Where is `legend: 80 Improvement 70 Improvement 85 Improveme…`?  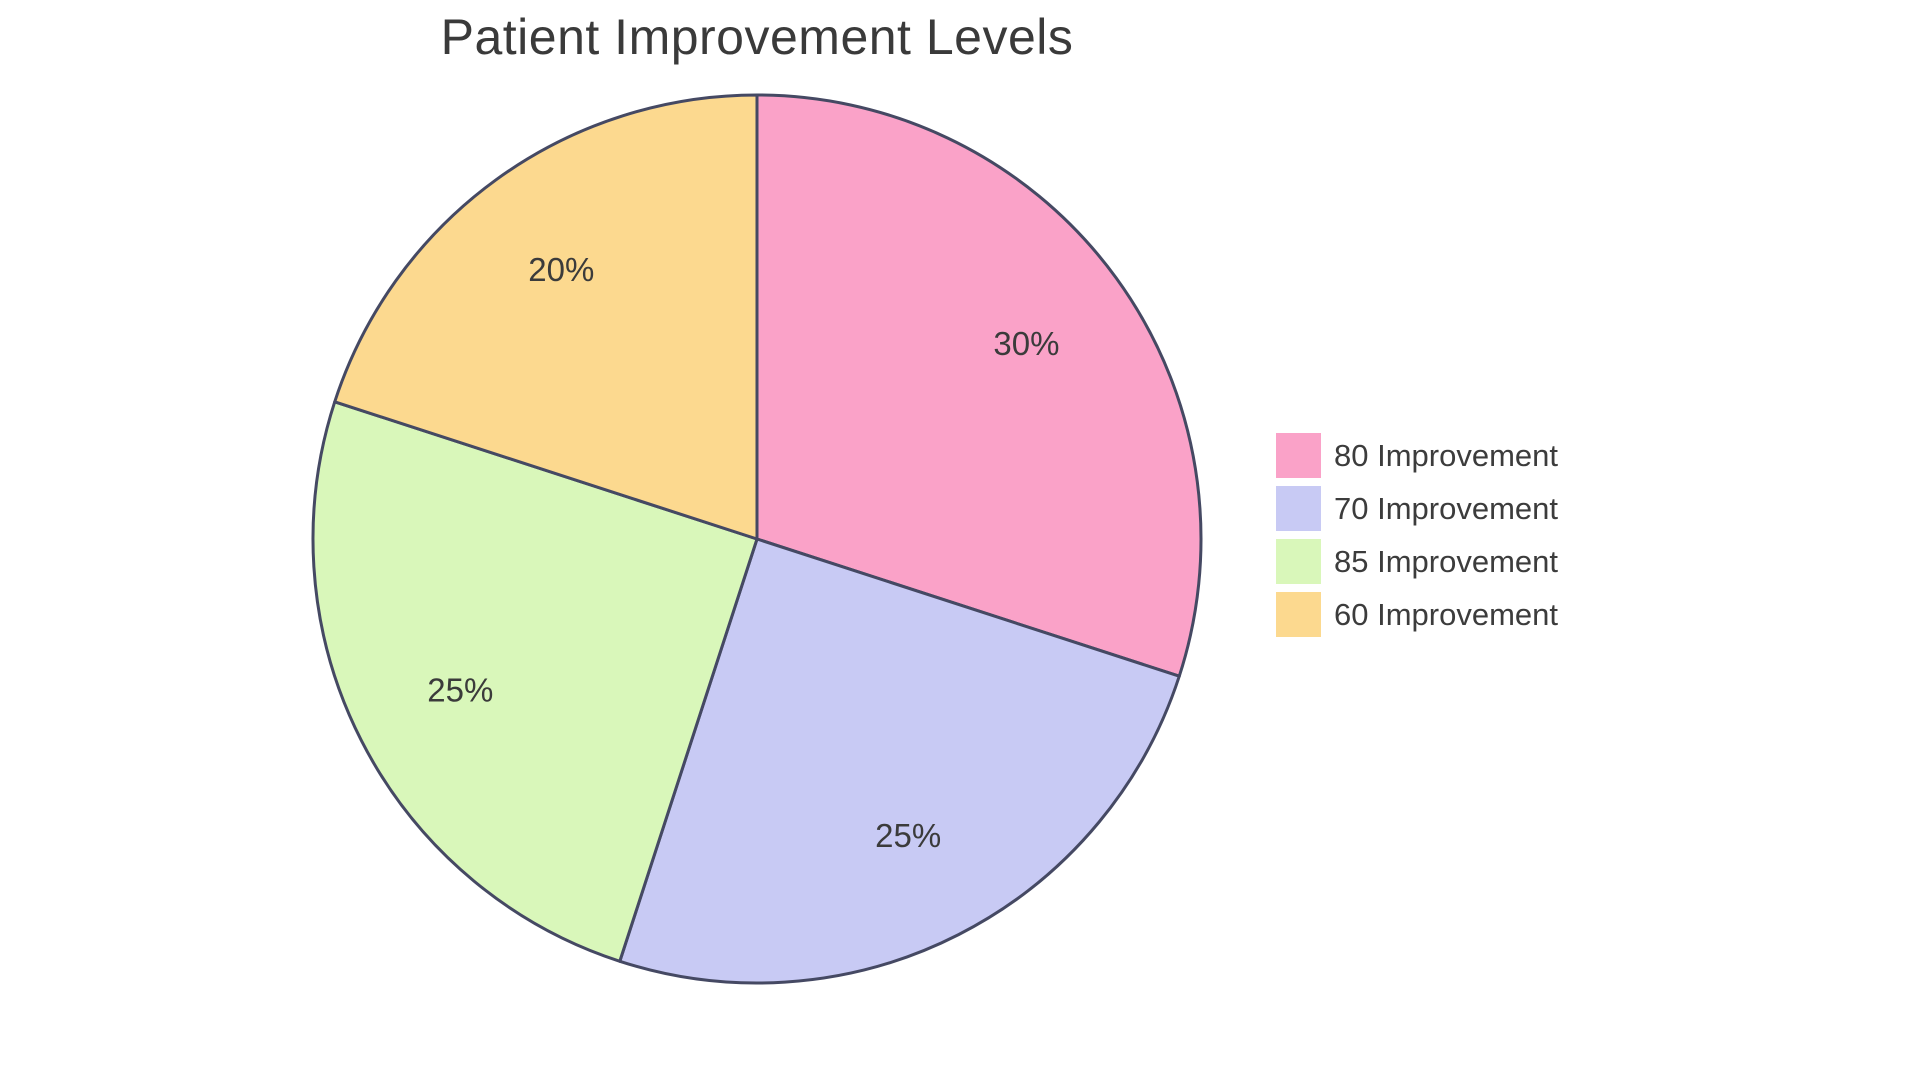 legend: 80 Improvement 70 Improvement 85 Improveme… is located at coordinates (1417, 535).